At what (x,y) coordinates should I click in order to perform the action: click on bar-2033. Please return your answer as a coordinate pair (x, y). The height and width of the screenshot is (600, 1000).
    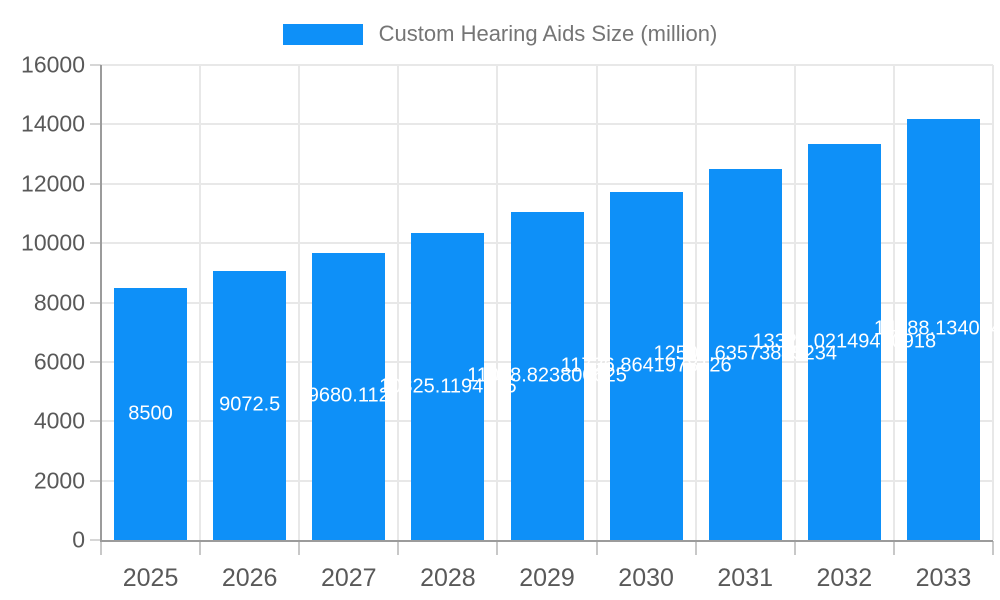
    Looking at the image, I should click on (943, 329).